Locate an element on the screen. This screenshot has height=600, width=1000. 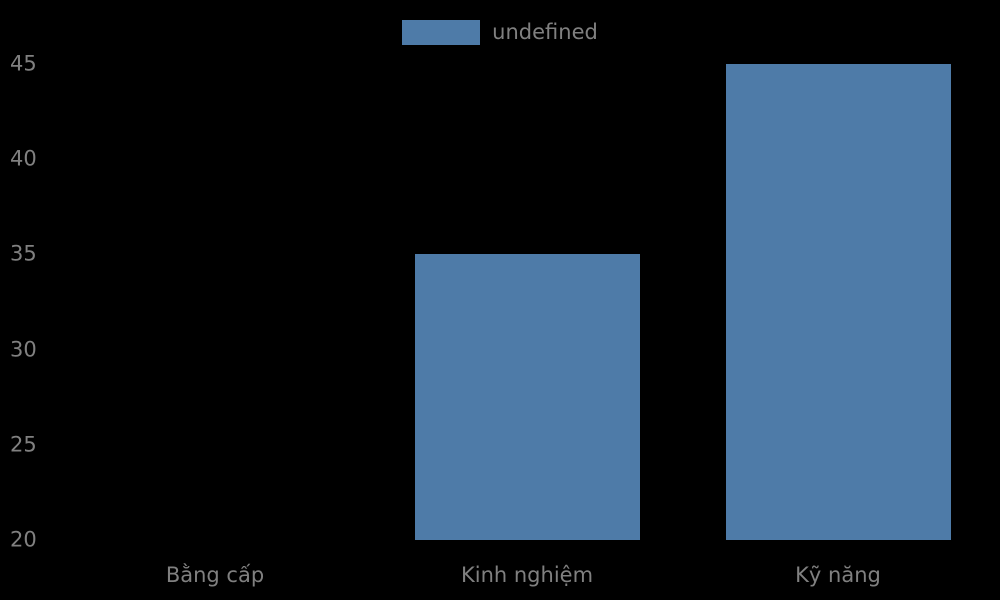
y-axis-tick-label: 25 is located at coordinates (23, 444).